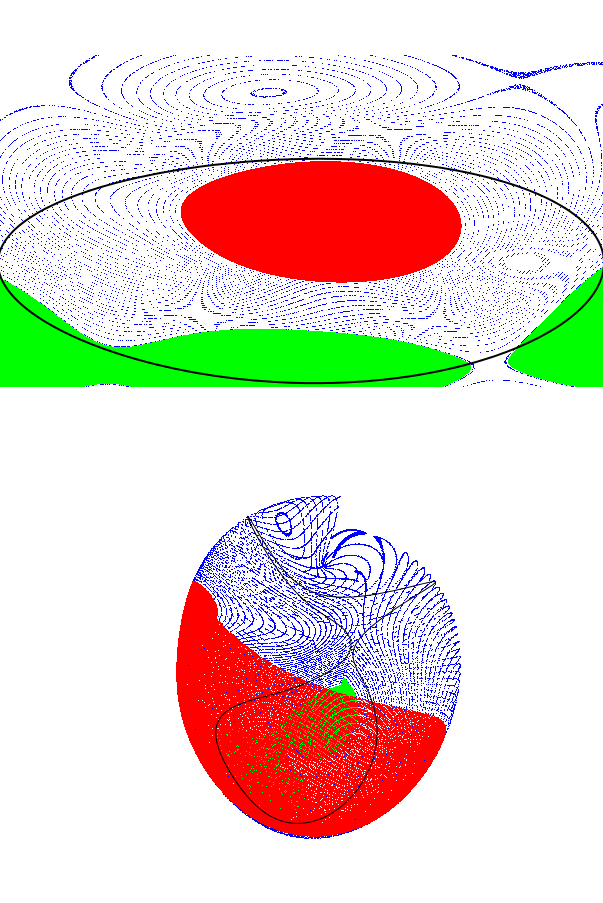 The image size is (603, 903). Describe the element at coordinates (326, 669) in the screenshot. I see `separatrix-curve-bottom` at that location.